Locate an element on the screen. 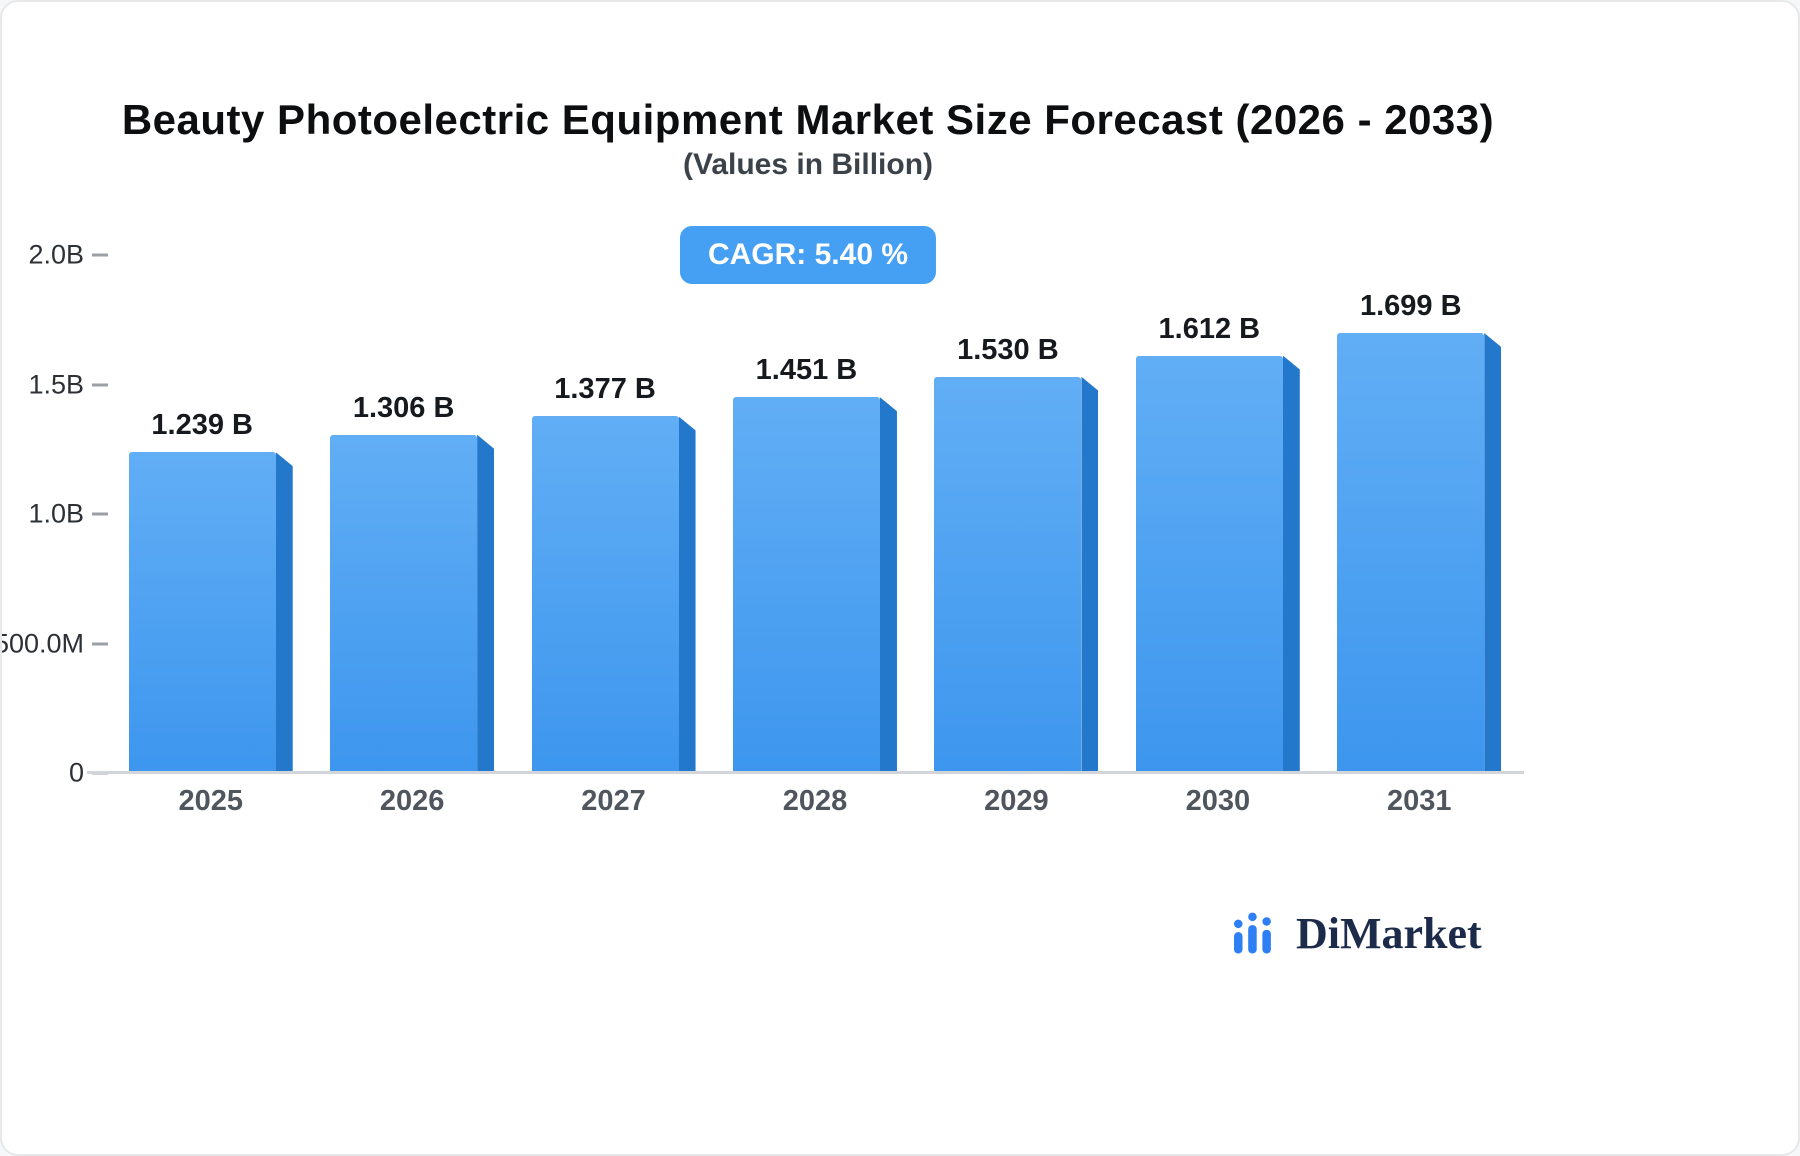  bar-value-label: 1.451 B is located at coordinates (806, 370).